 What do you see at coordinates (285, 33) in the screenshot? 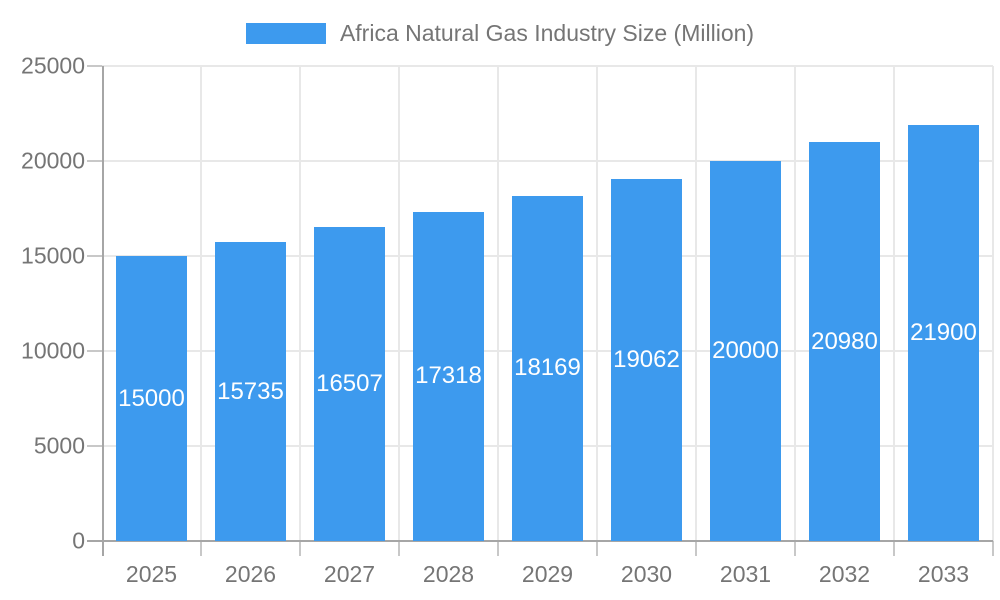
I see `legend-swatch` at bounding box center [285, 33].